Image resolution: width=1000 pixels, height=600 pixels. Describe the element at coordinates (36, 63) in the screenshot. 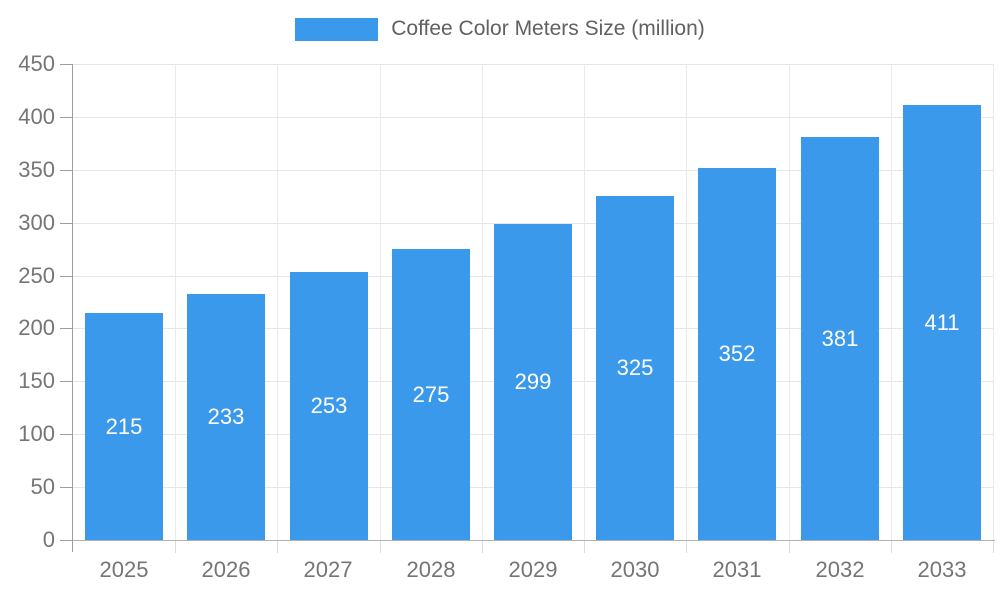

I see `y-axis-label: 450` at that location.